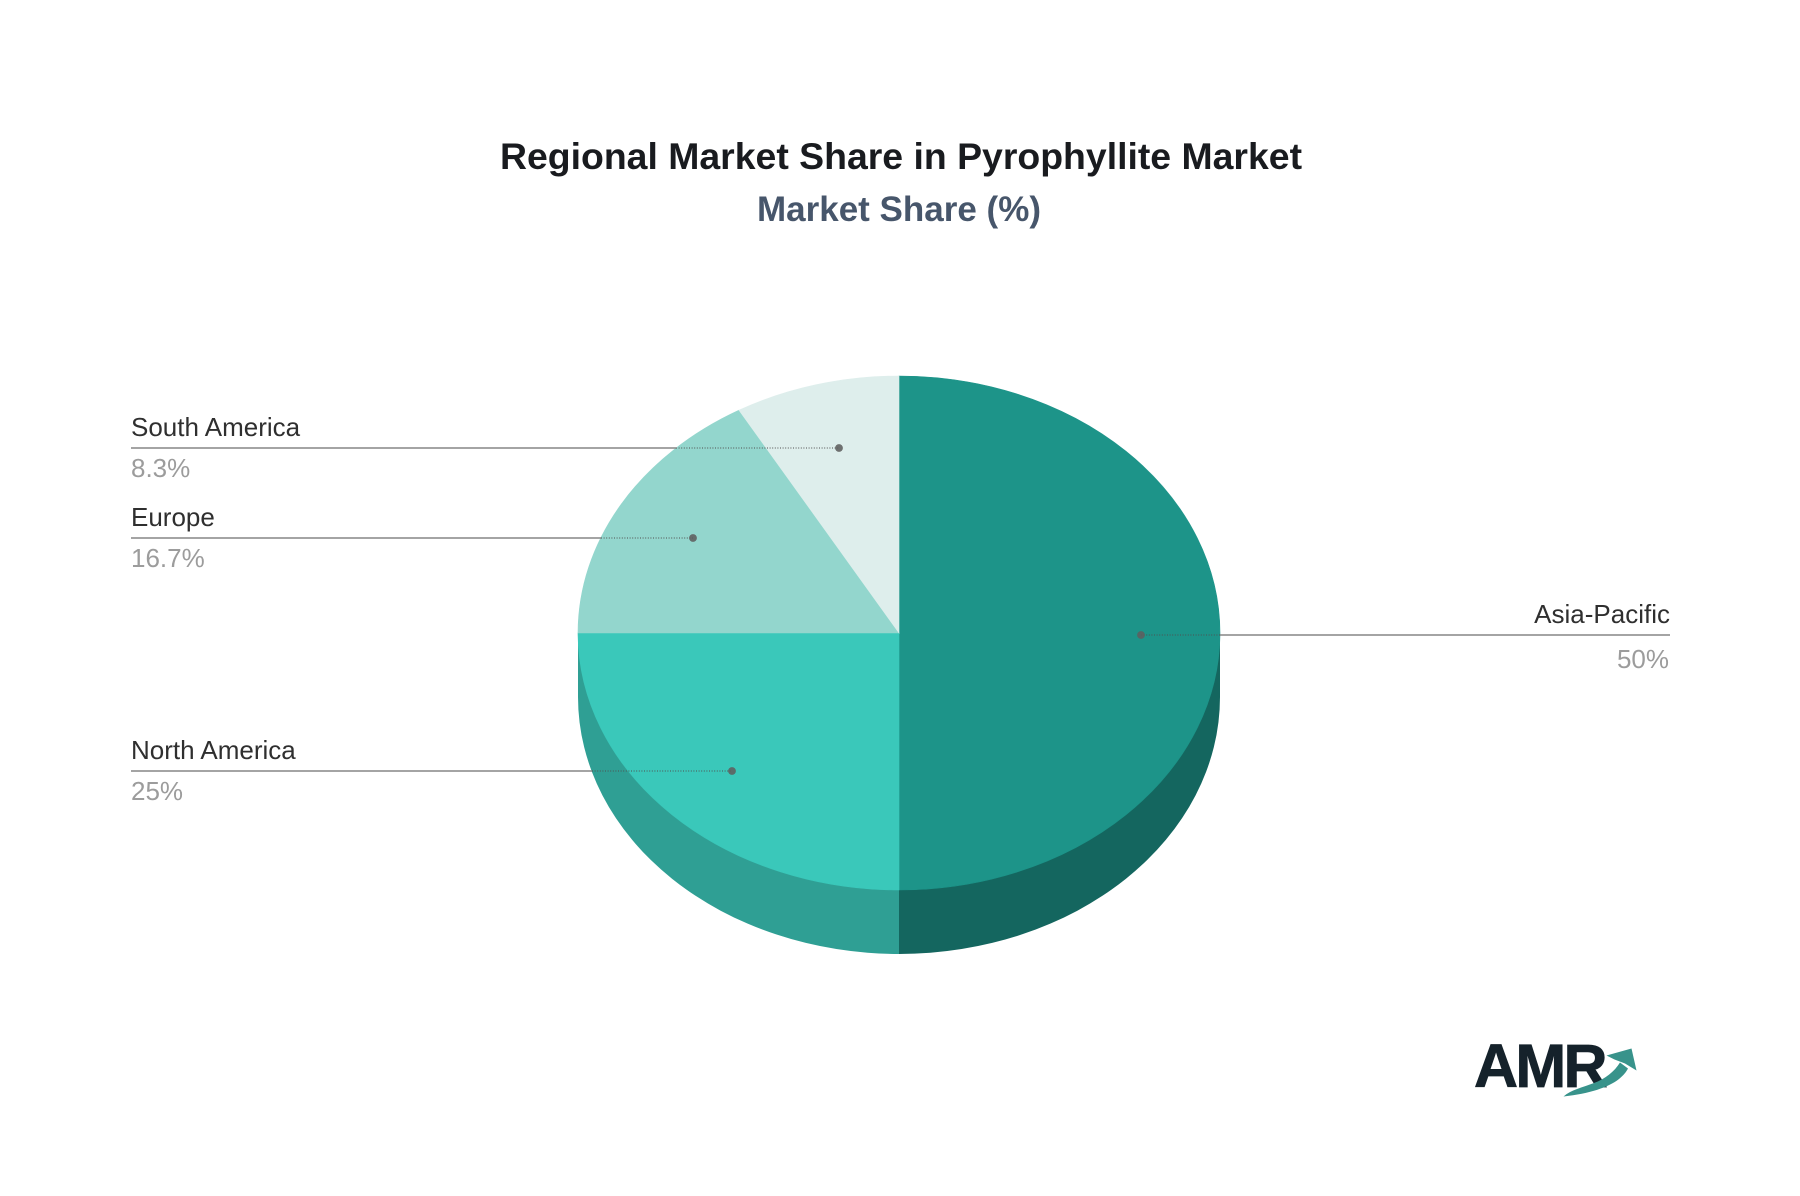  I want to click on svg-text: 8.3%, so click(160, 468).